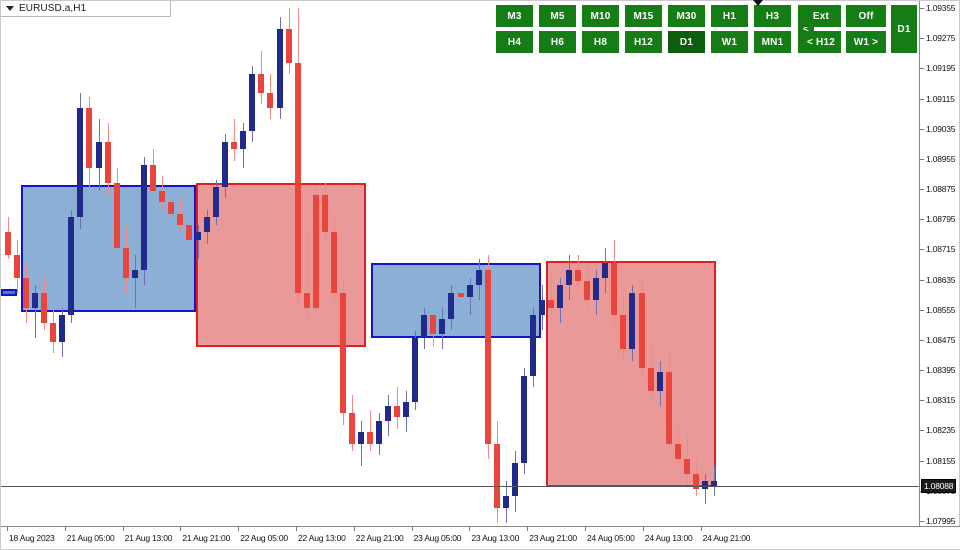 This screenshot has width=960, height=550. Describe the element at coordinates (941, 370) in the screenshot. I see `price-axis-label: 1.08395` at that location.